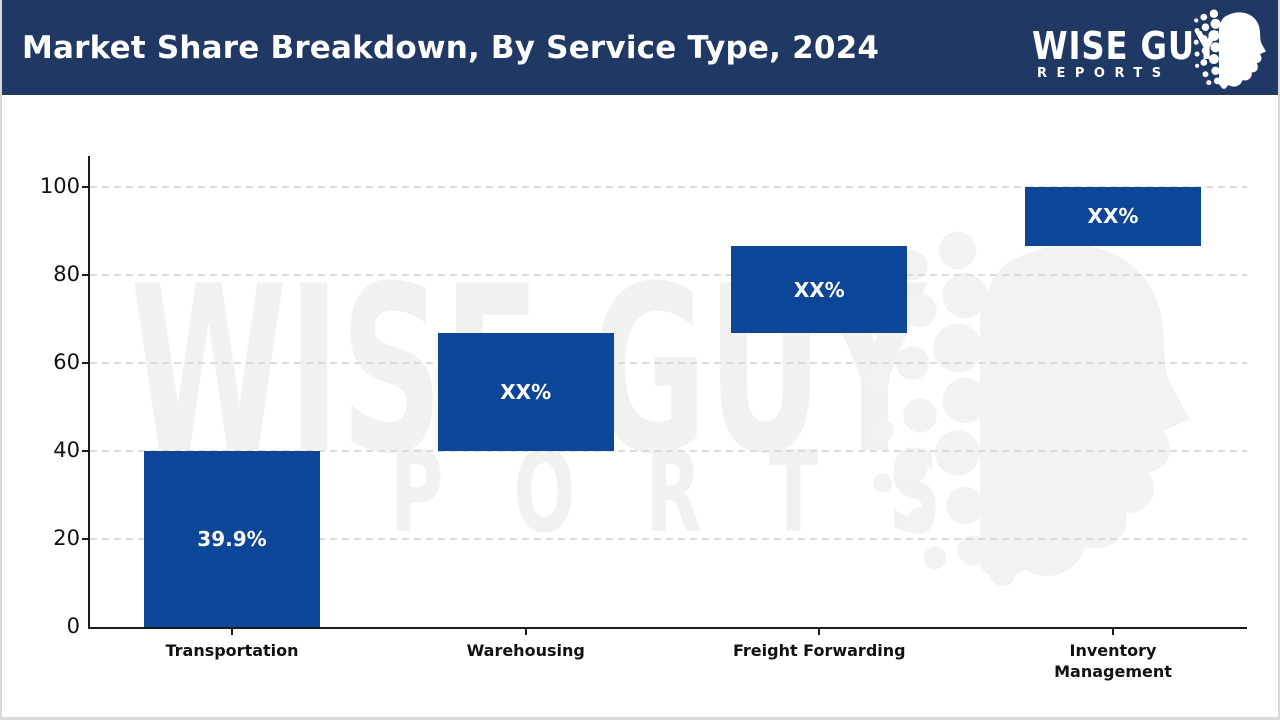 This screenshot has height=720, width=1280. I want to click on brand-logo: WISE GUY REPORTS, so click(1139, 47).